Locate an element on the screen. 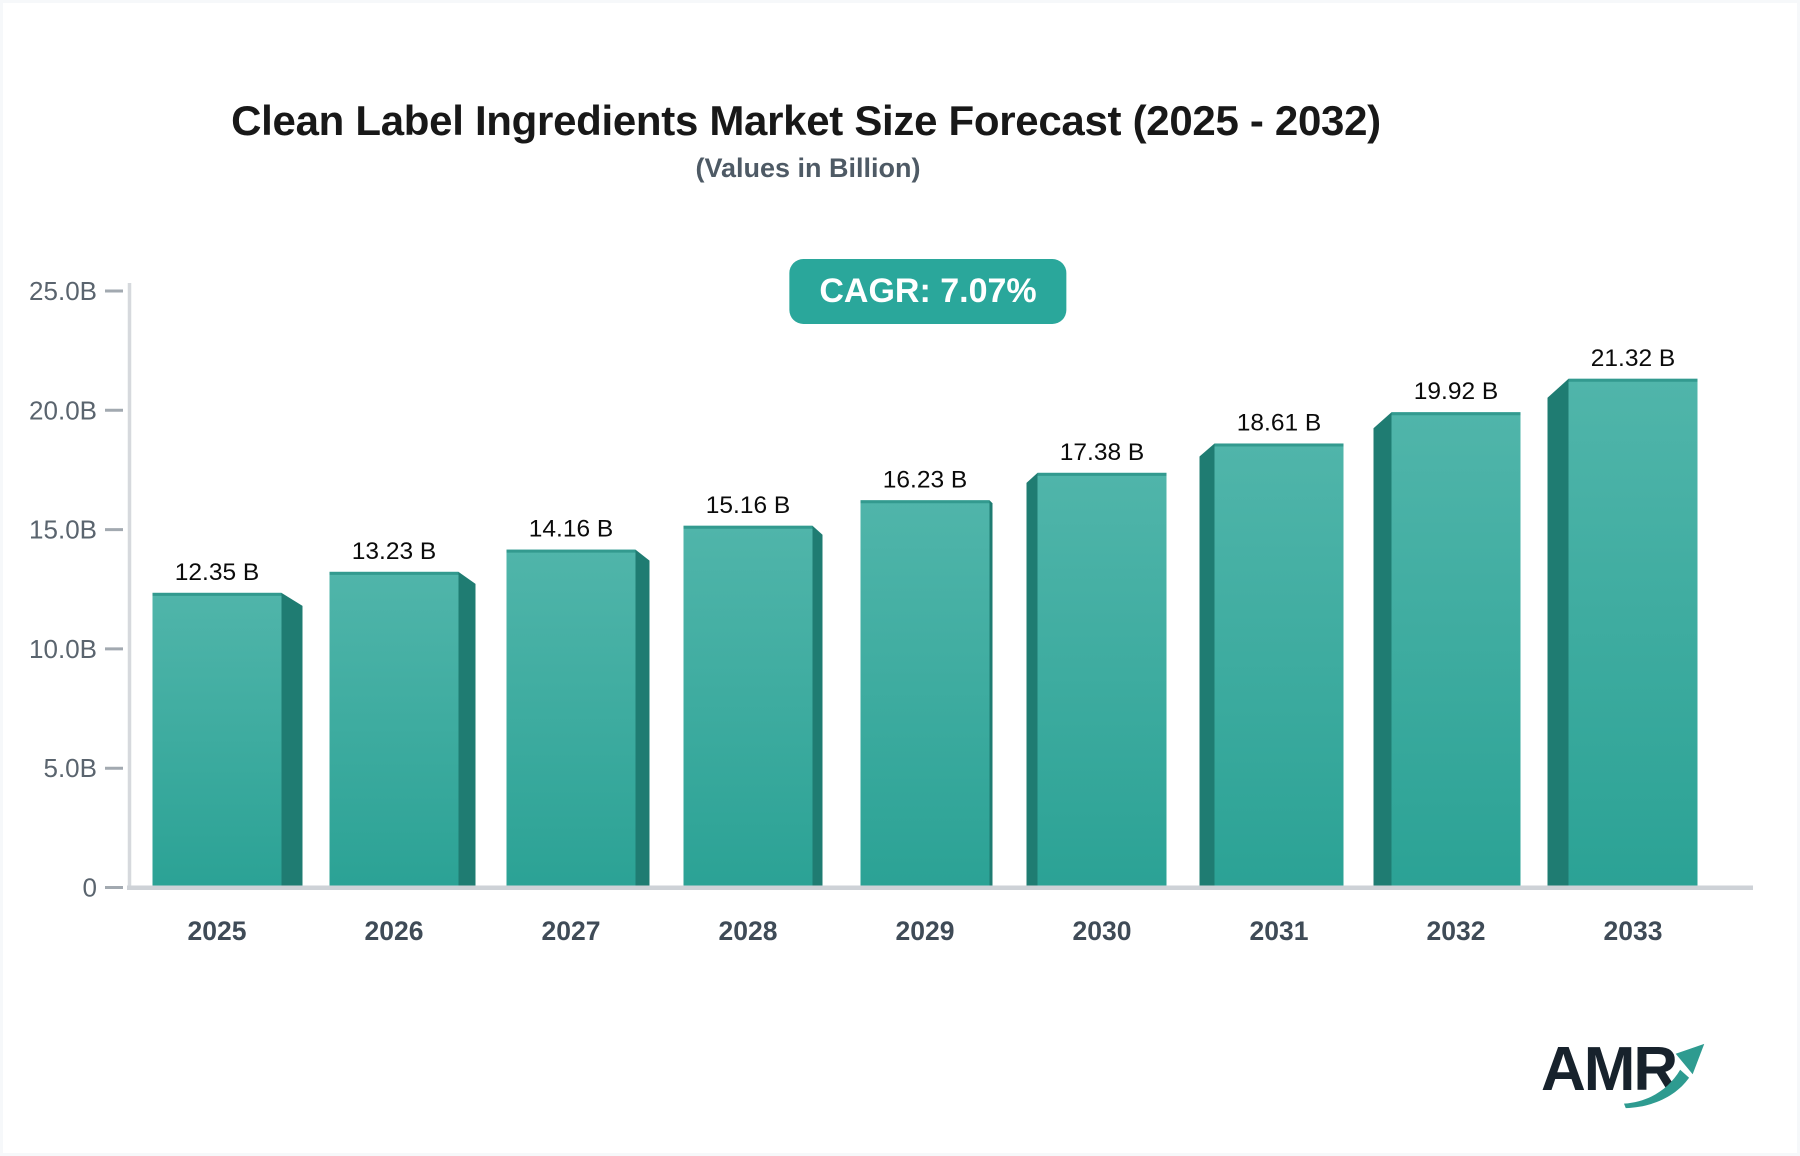  bar-value-label-2028: 15.16 B is located at coordinates (748, 505).